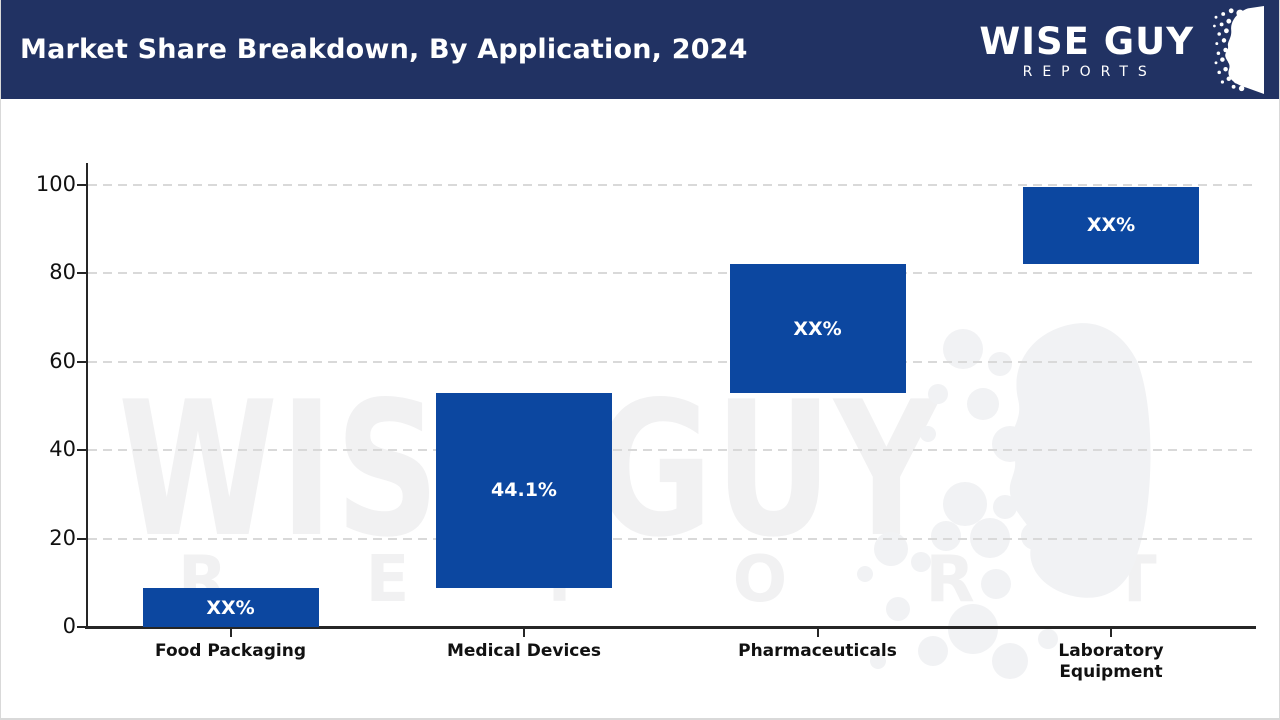  What do you see at coordinates (62, 360) in the screenshot?
I see `y-tick-label-60: 60` at bounding box center [62, 360].